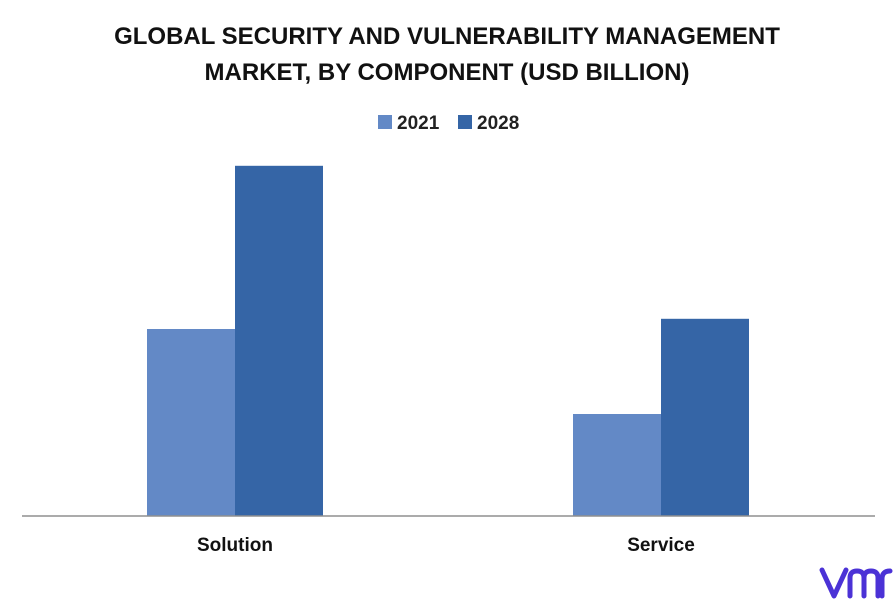  I want to click on legend-swatch-2028, so click(465, 122).